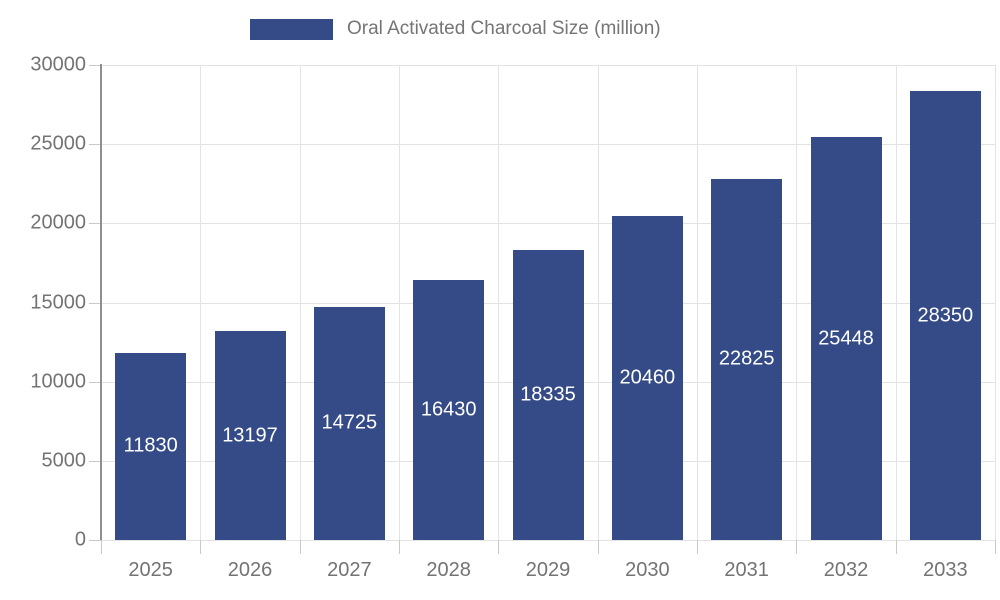  I want to click on y-axis-line, so click(101, 302).